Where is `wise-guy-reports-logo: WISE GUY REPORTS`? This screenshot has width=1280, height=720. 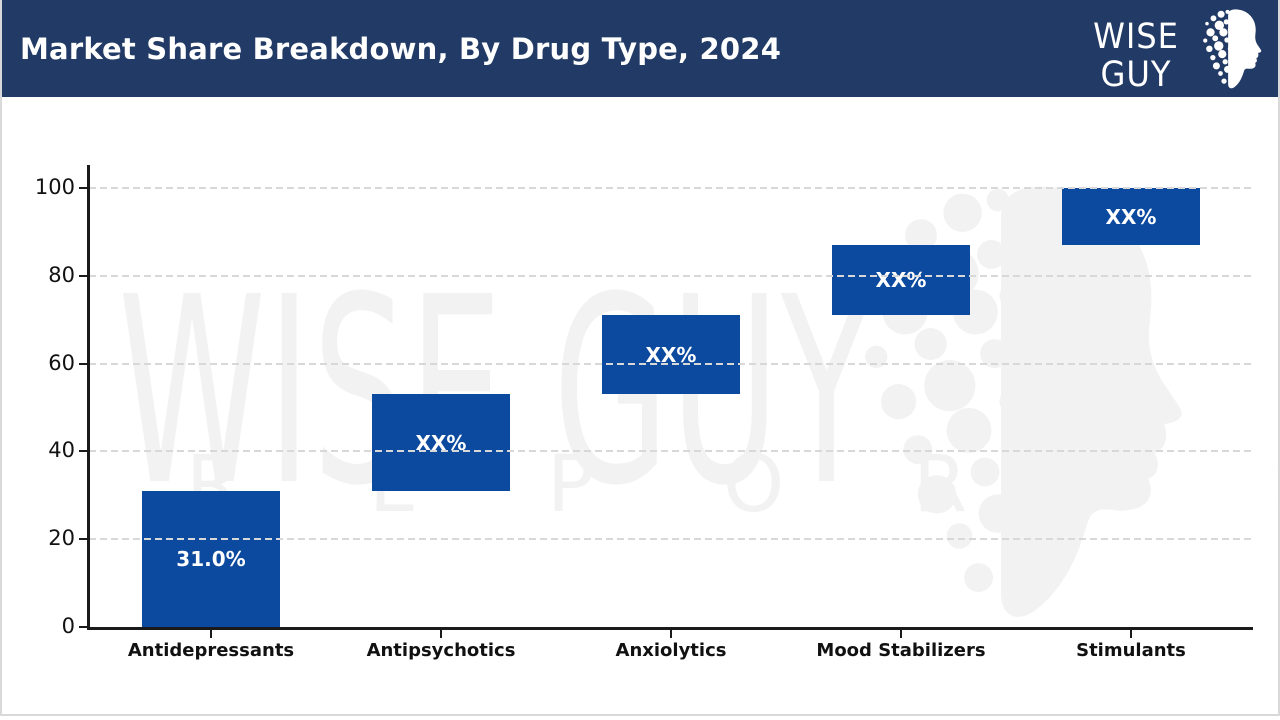
wise-guy-reports-logo: WISE GUY REPORTS is located at coordinates (1147, 59).